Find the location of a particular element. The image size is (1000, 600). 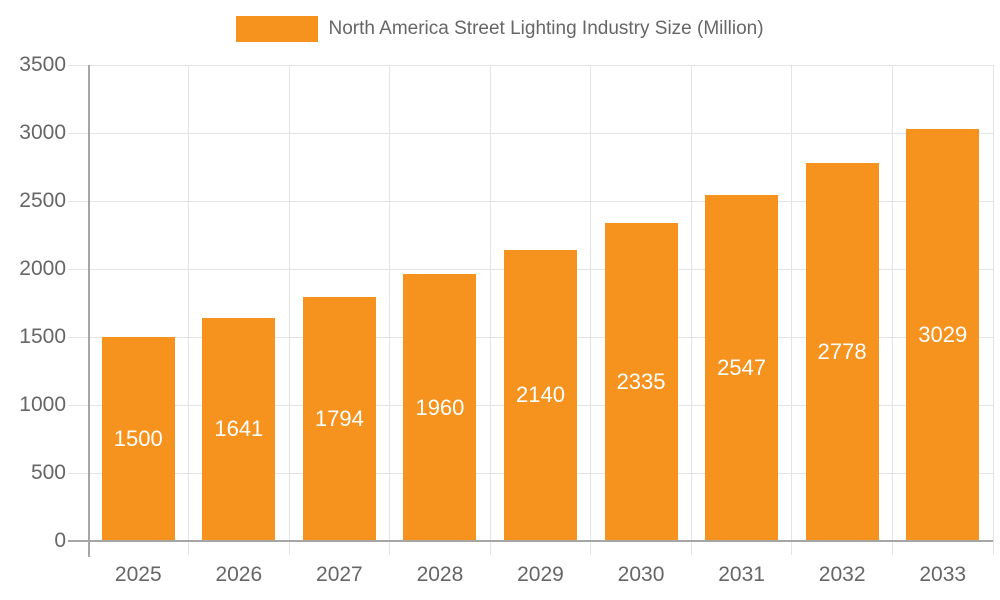

bar: 2778 is located at coordinates (842, 352).